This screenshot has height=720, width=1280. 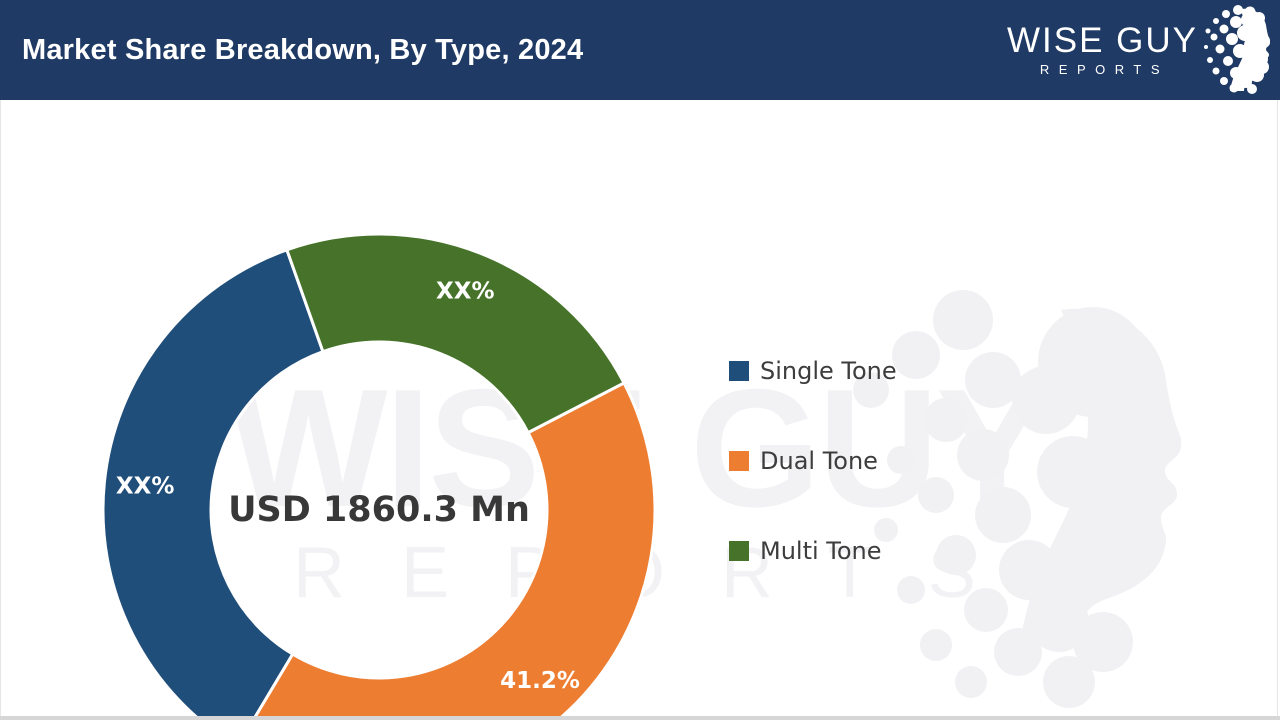 What do you see at coordinates (1102, 40) in the screenshot?
I see `brand-wordmark: WISE GUY` at bounding box center [1102, 40].